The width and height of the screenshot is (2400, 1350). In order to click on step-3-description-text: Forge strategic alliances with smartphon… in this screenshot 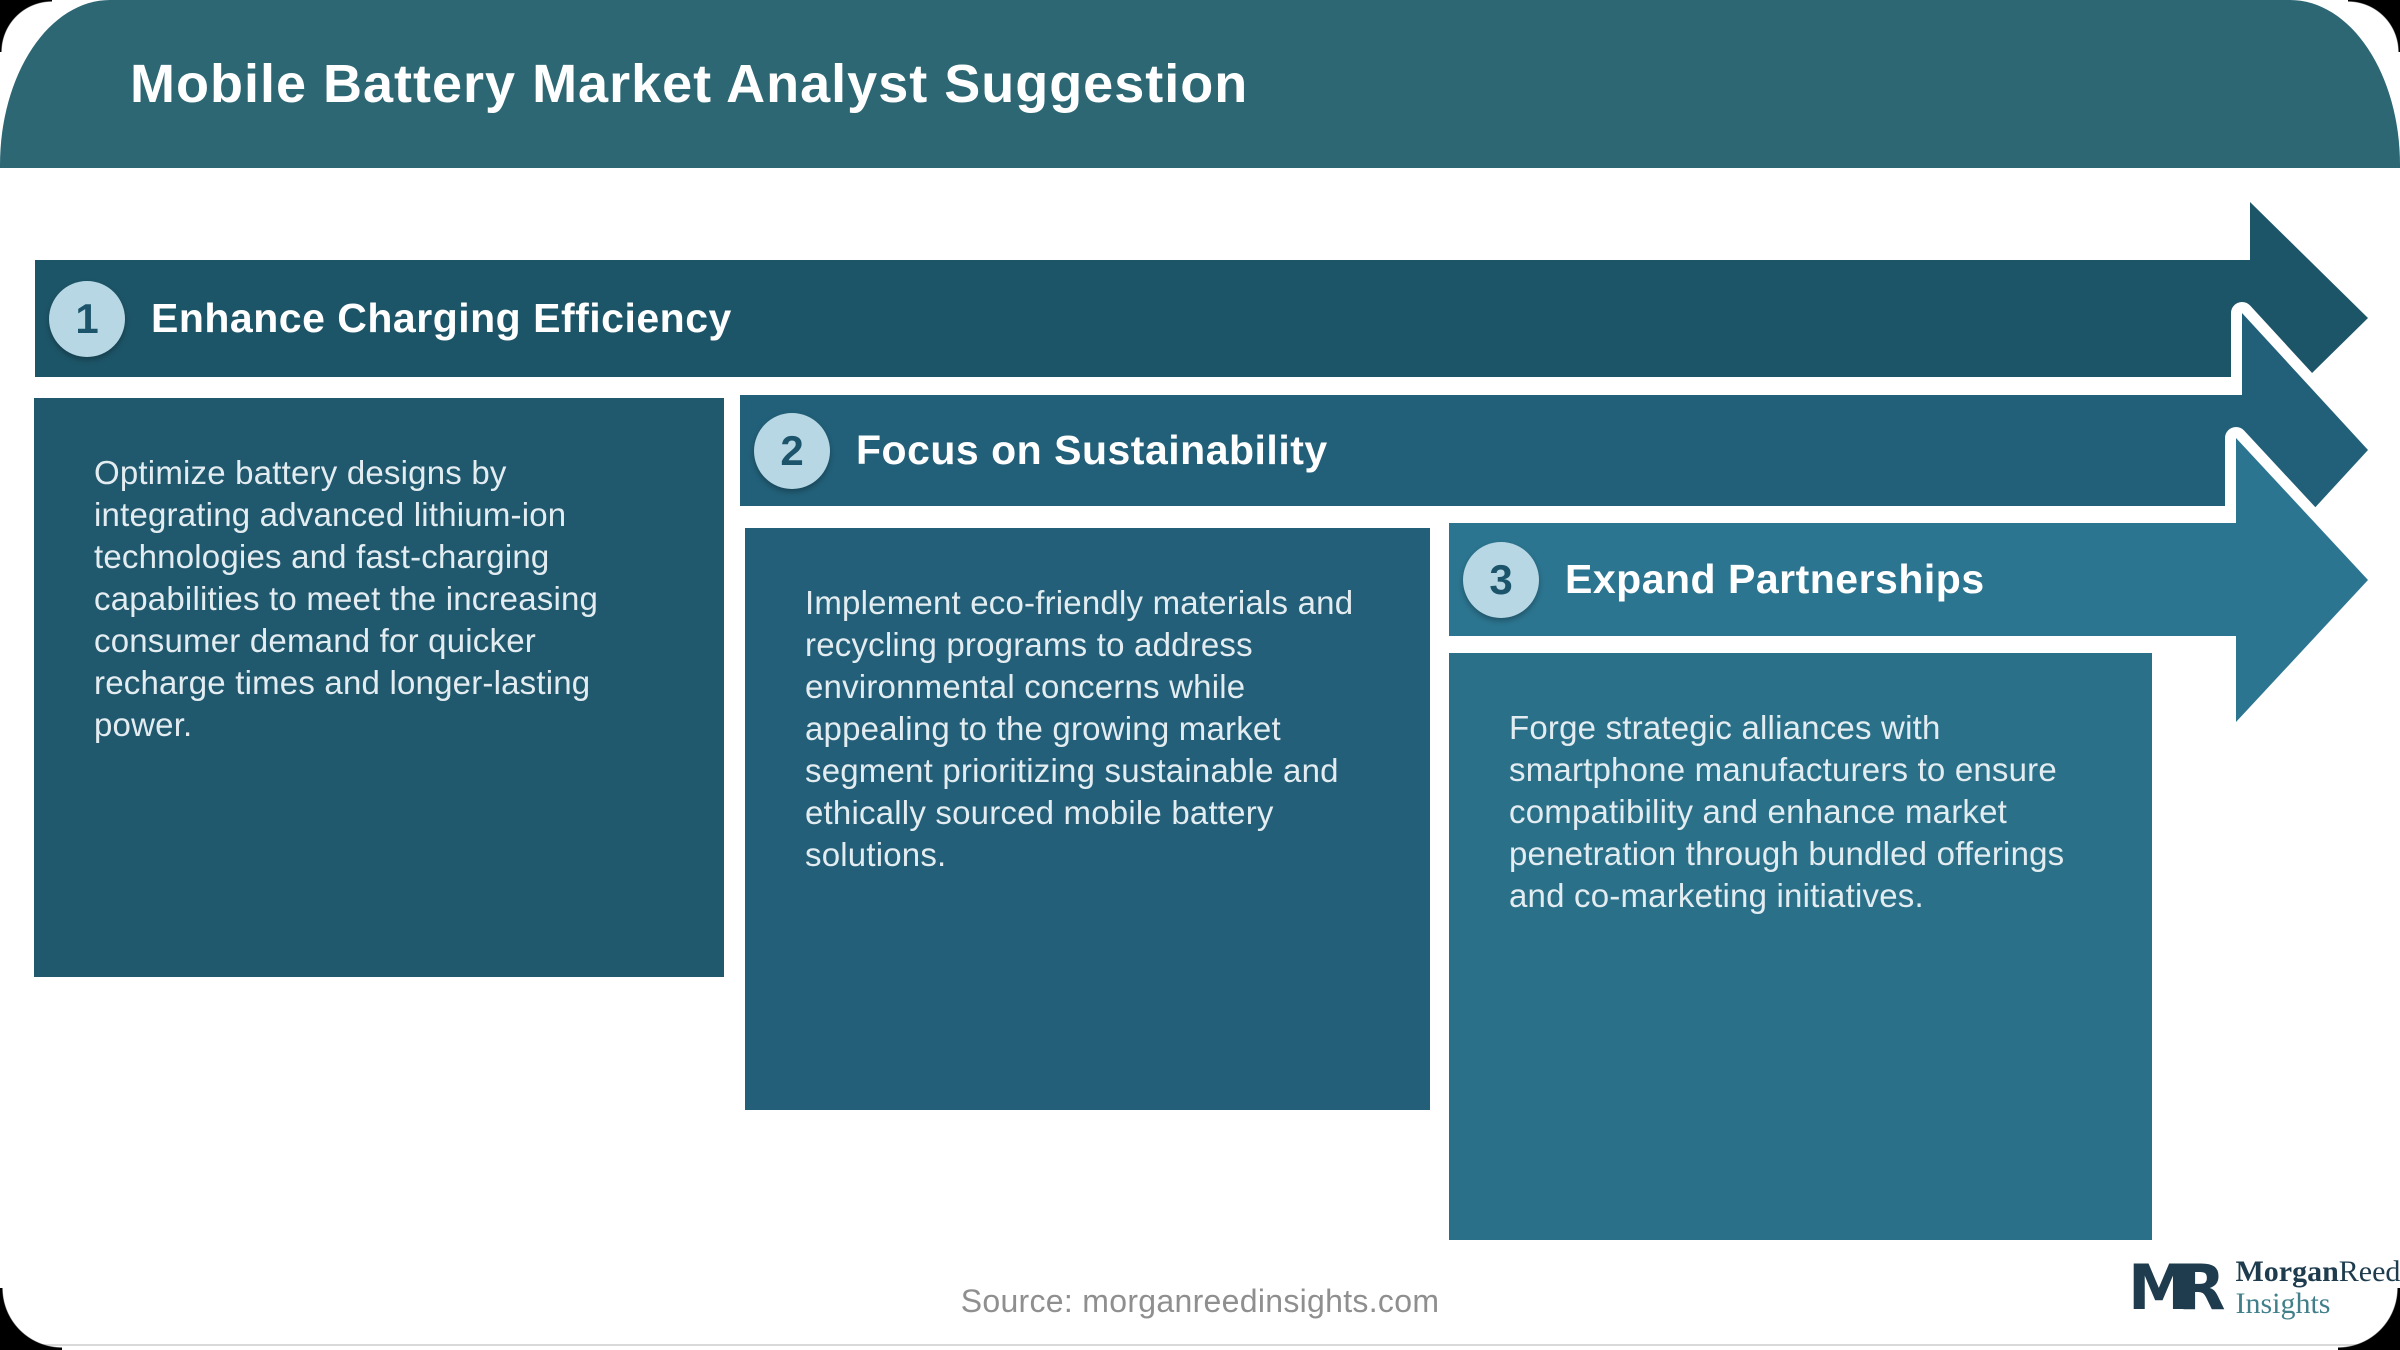, I will do `click(1787, 811)`.